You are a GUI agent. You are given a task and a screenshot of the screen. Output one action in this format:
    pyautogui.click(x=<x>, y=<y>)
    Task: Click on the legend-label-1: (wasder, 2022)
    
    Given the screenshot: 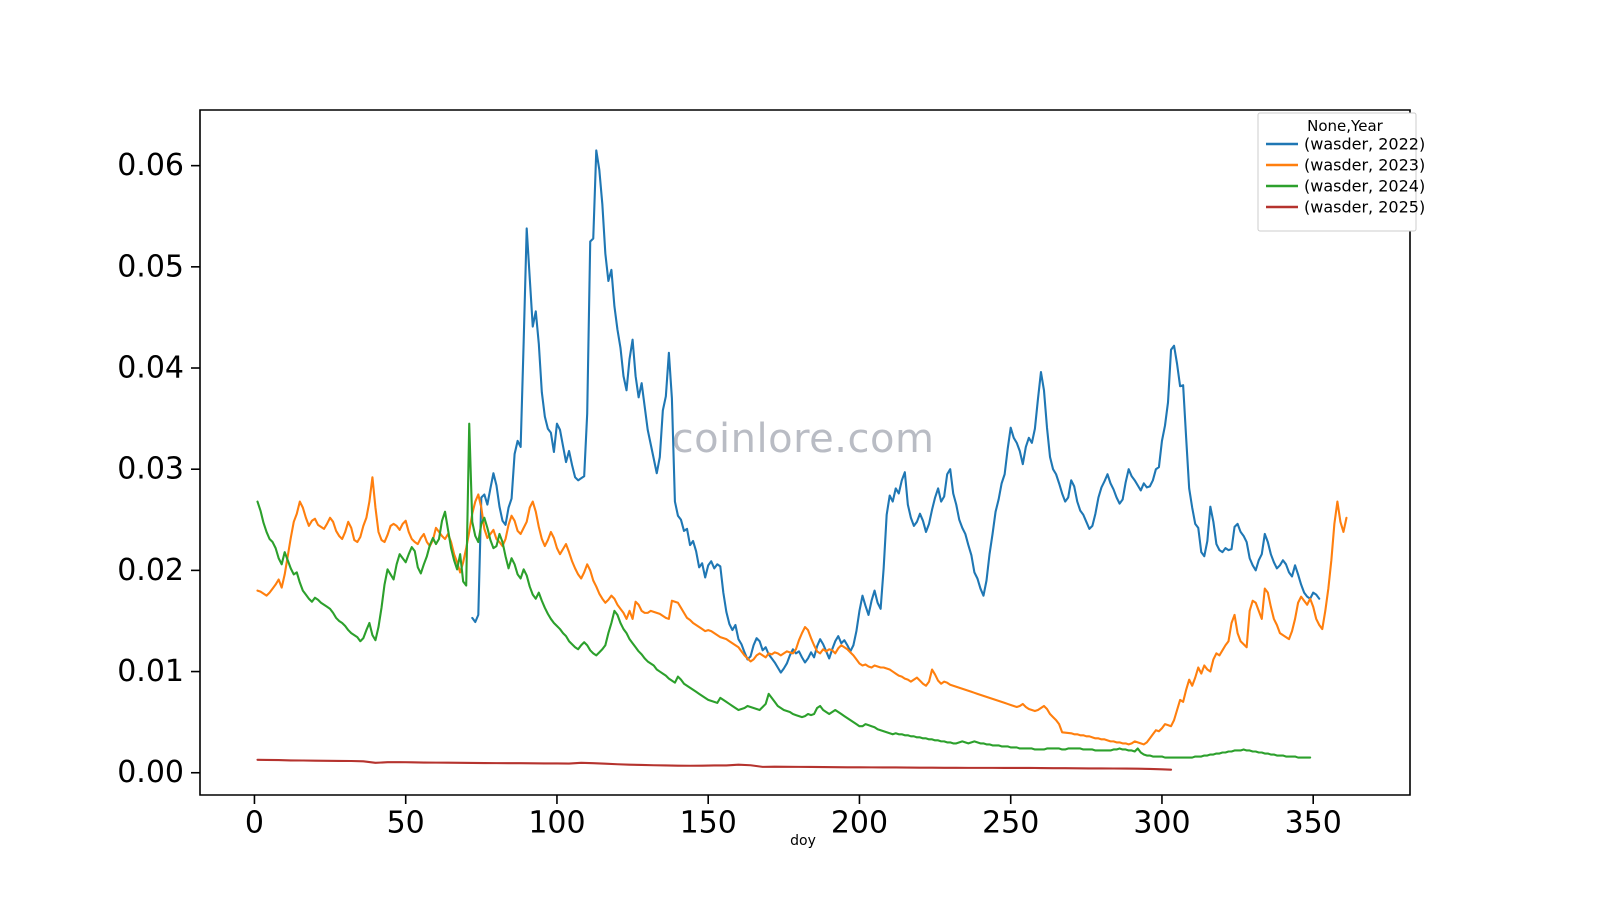 What is the action you would take?
    pyautogui.click(x=1364, y=144)
    